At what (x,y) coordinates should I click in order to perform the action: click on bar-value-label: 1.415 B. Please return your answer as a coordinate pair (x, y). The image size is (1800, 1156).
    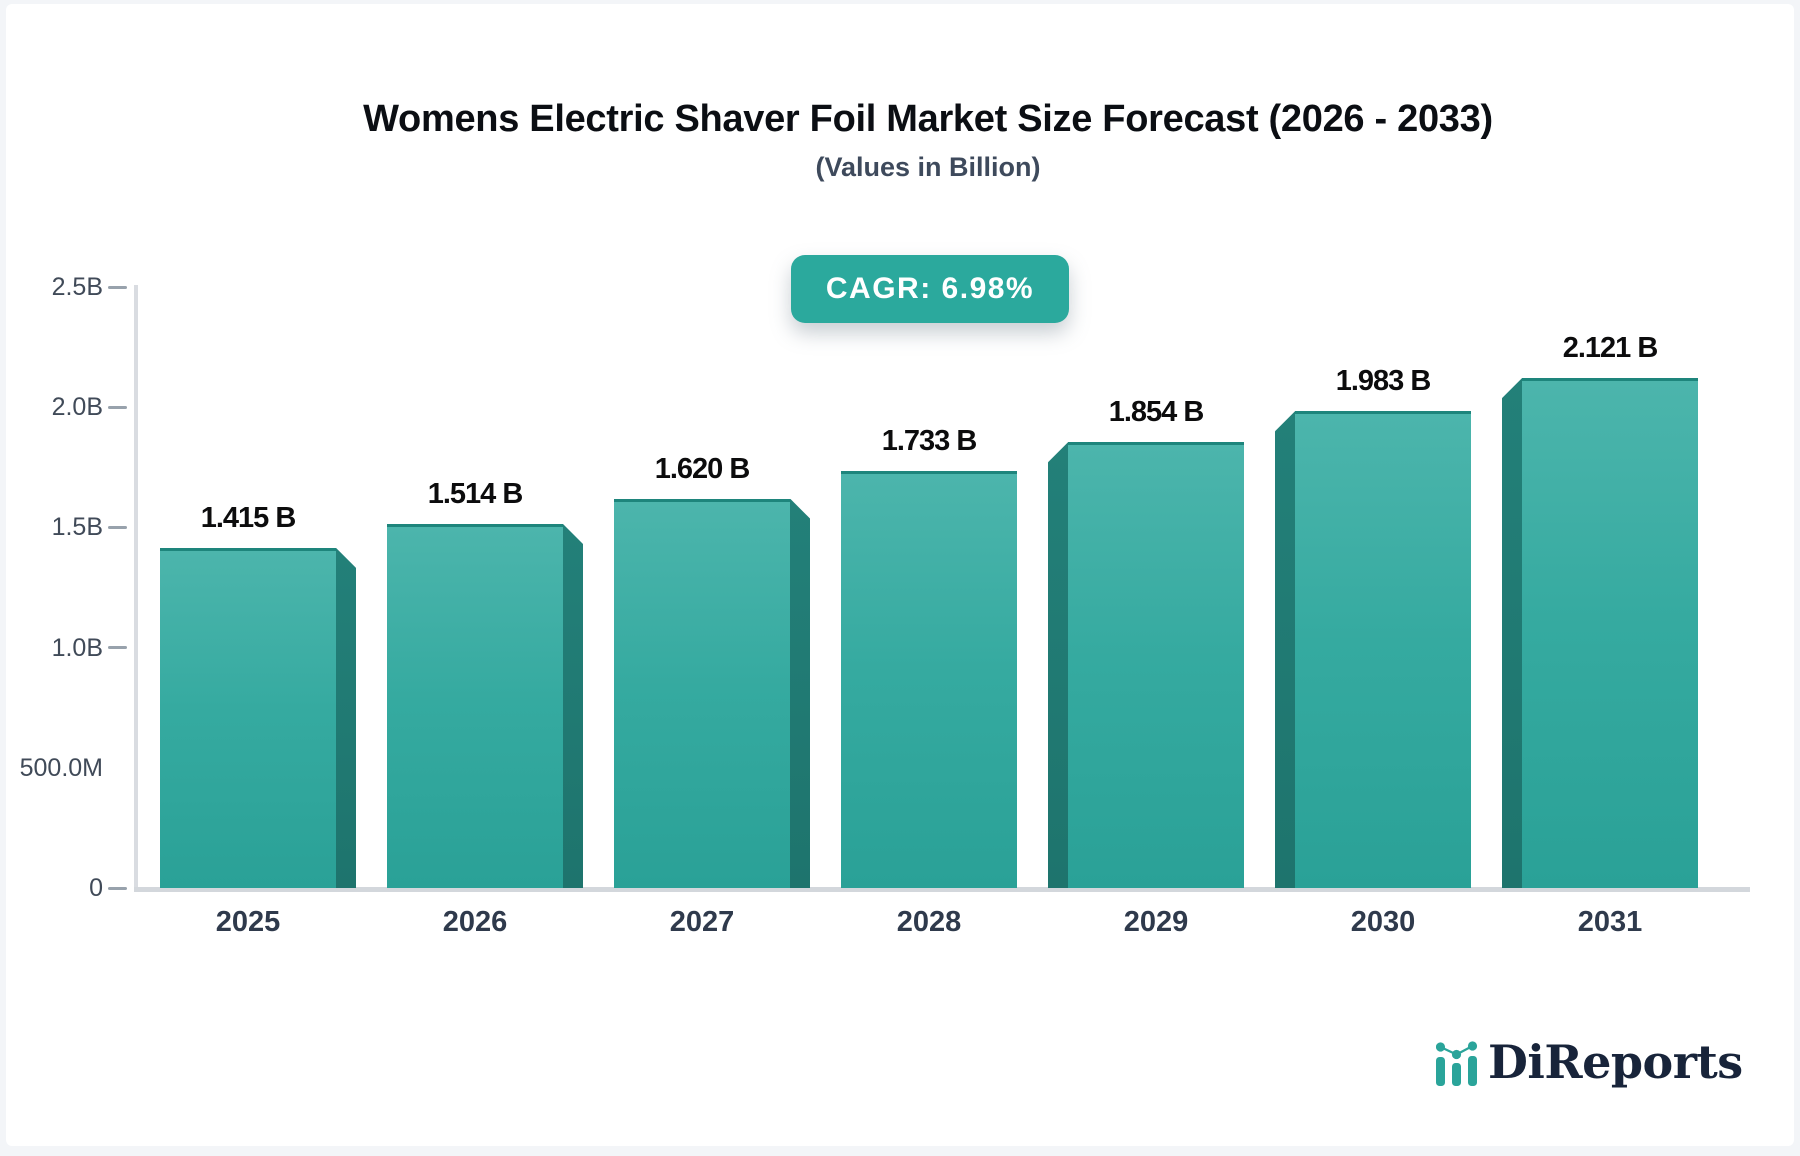
    Looking at the image, I should click on (248, 517).